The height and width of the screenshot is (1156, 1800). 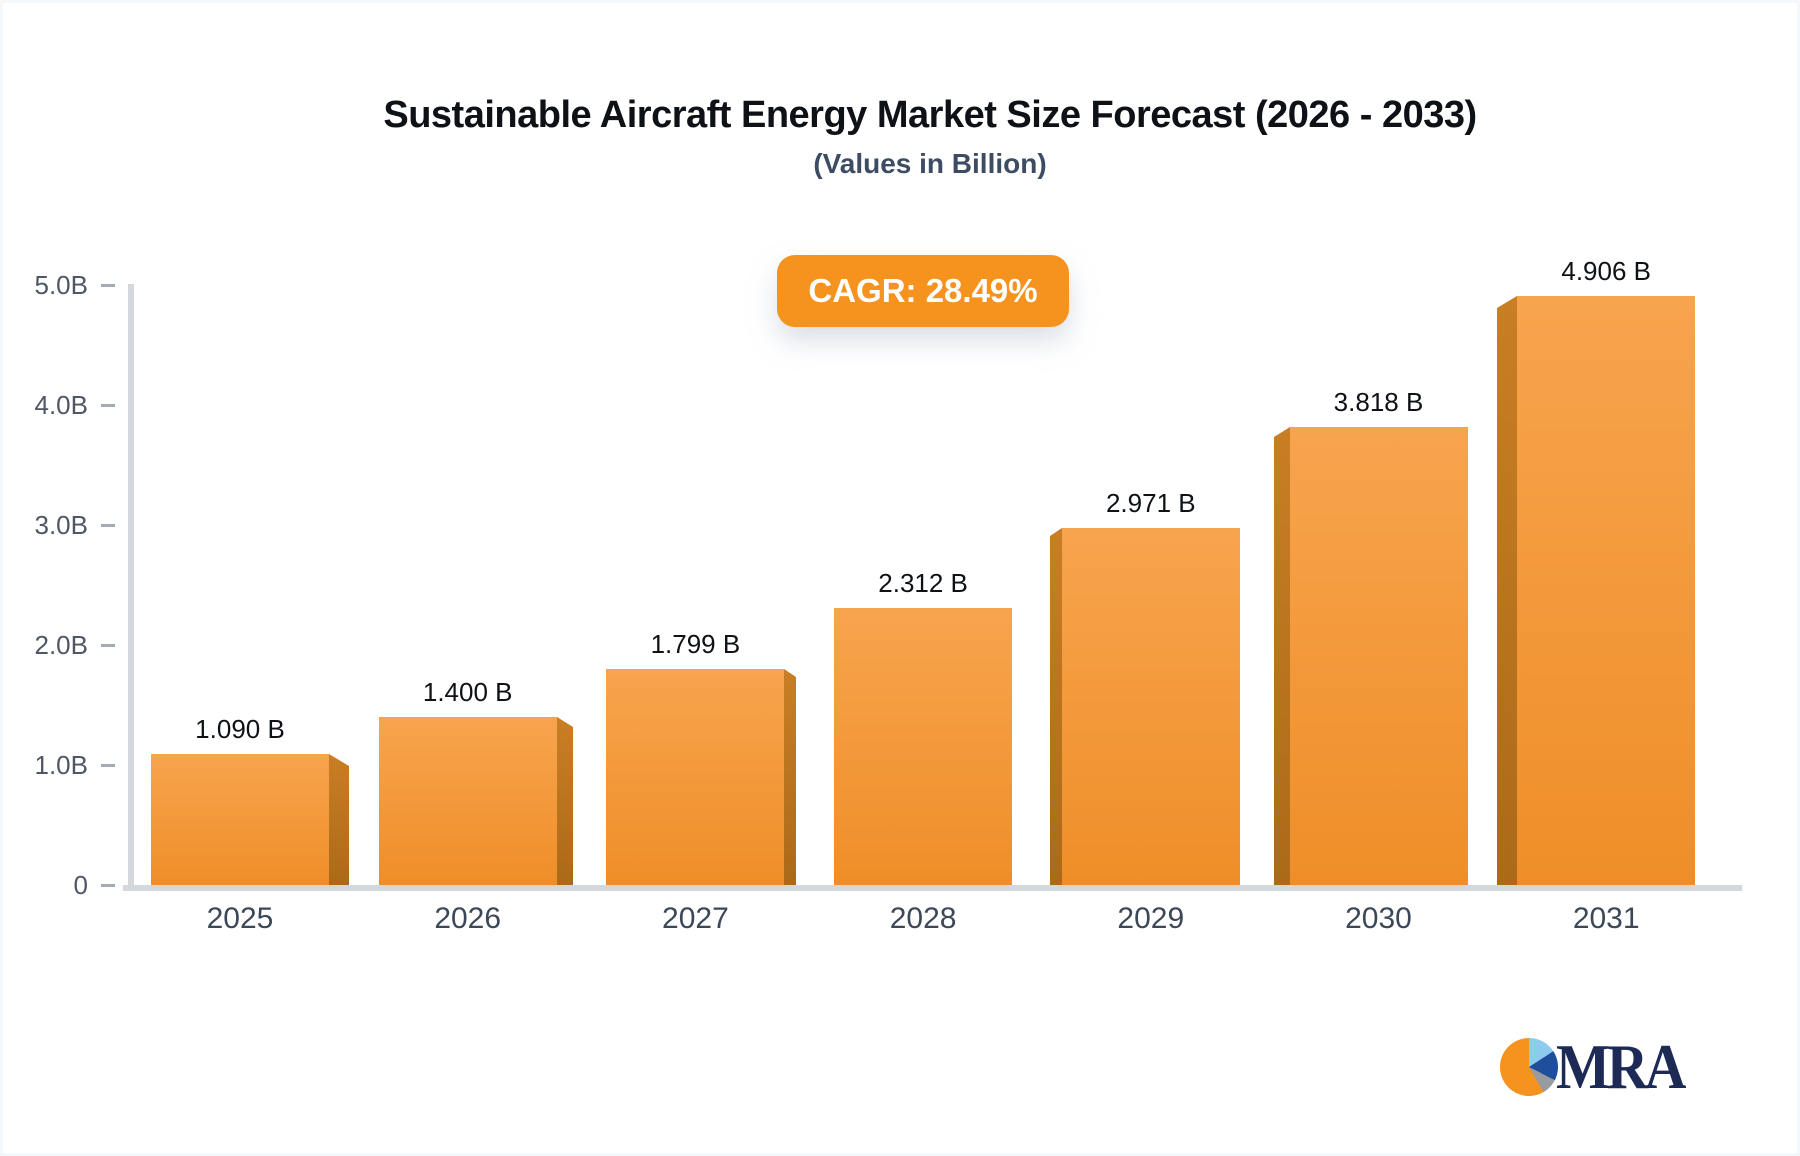 What do you see at coordinates (1379, 656) in the screenshot?
I see `bar-2030` at bounding box center [1379, 656].